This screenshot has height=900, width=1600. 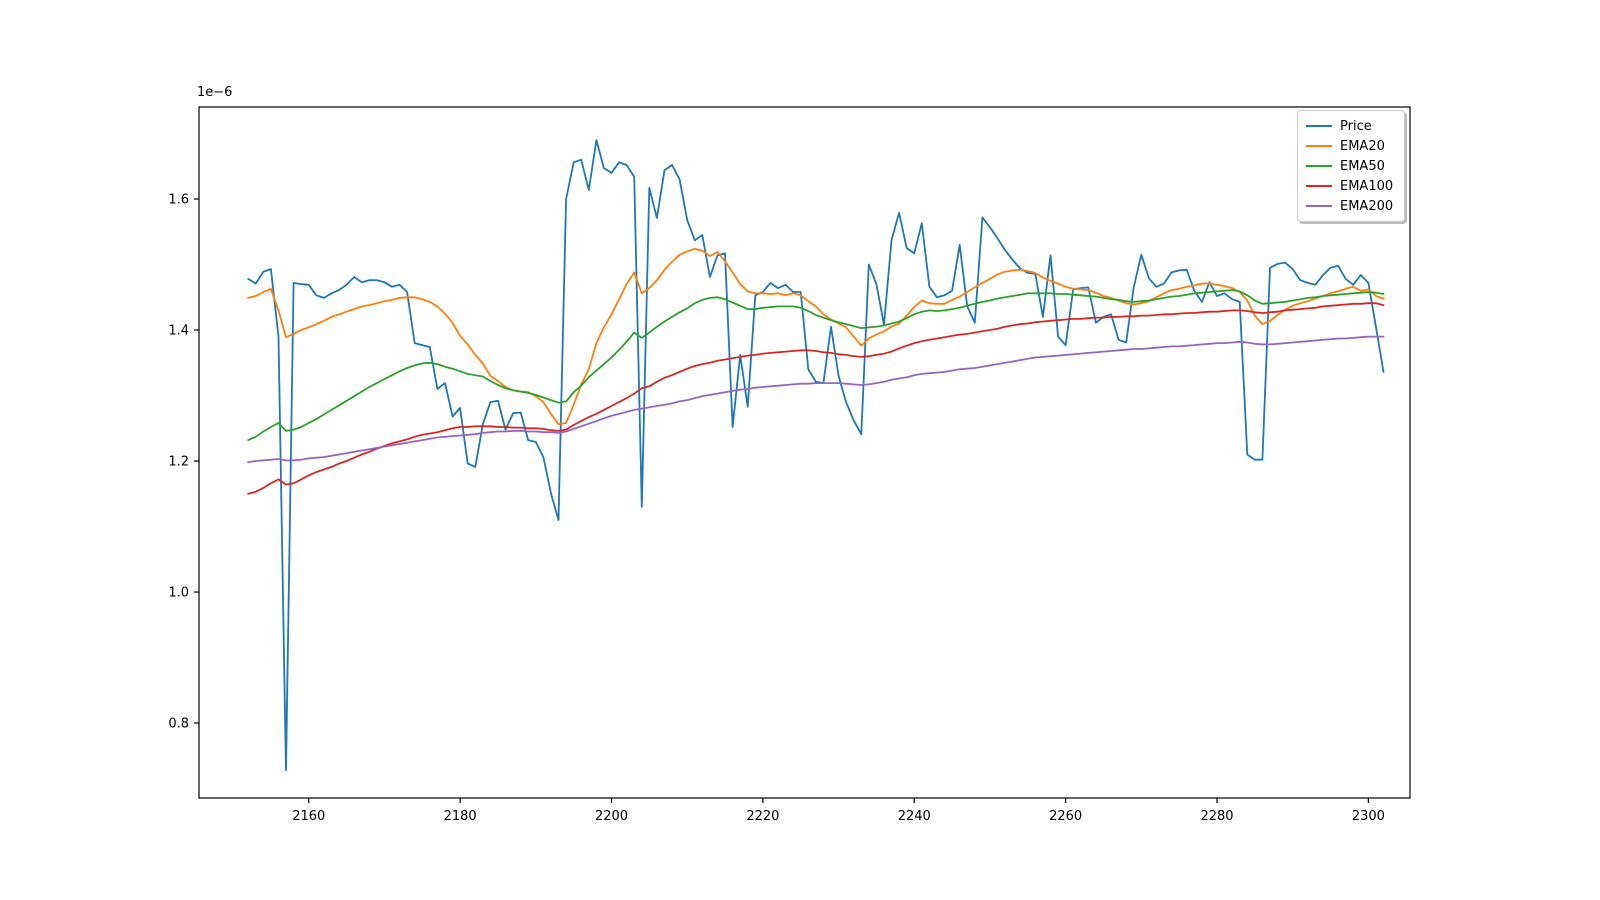 I want to click on ema50-line-swatch, so click(x=1319, y=166).